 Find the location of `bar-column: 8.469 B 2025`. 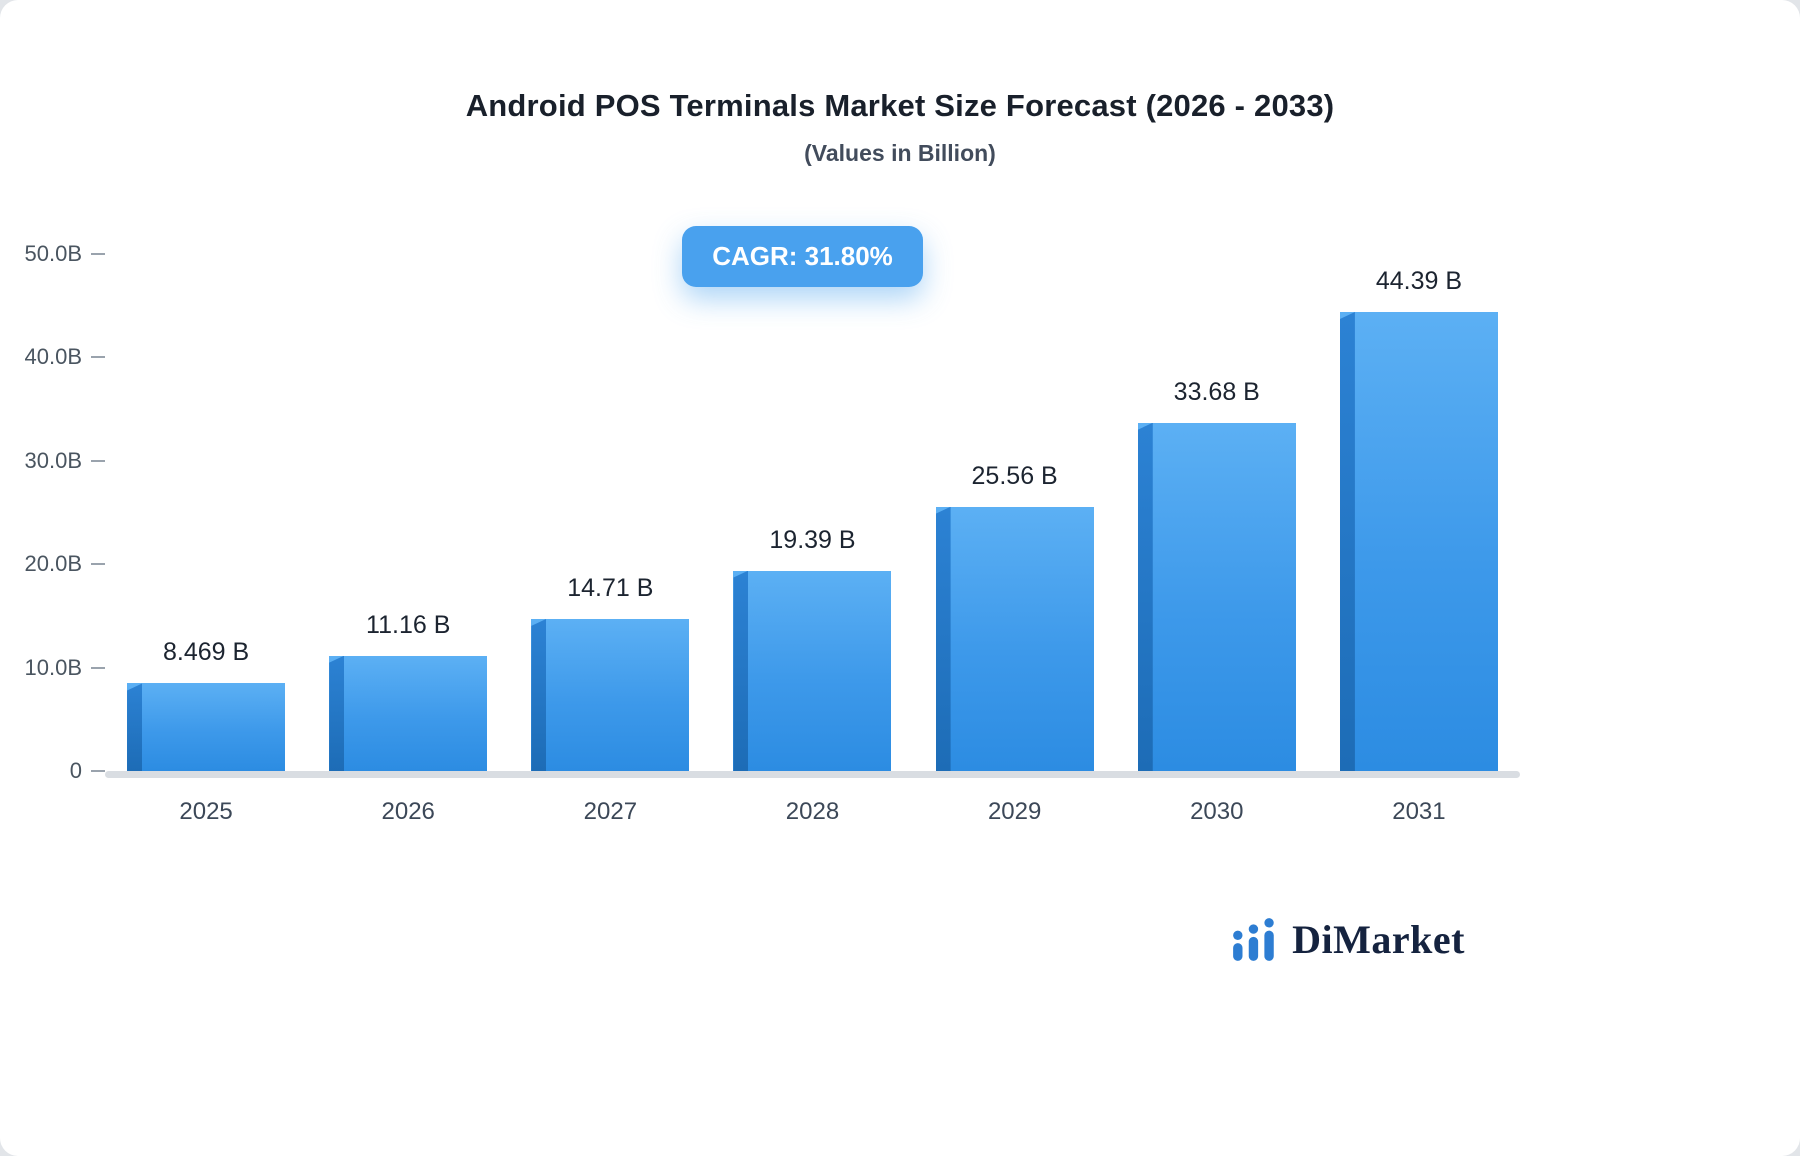

bar-column: 8.469 B 2025 is located at coordinates (206, 539).